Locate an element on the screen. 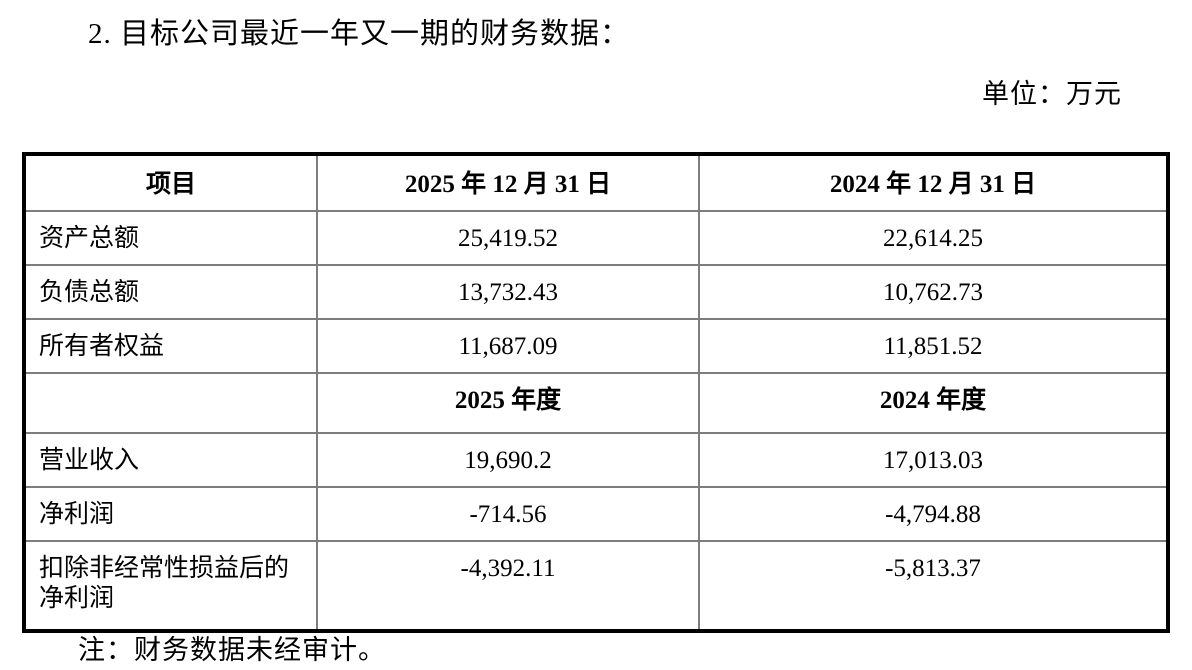 This screenshot has height=670, width=1192. table-header-row: 项目 2025 年 12 月 31 日 2024 年 12 月 31 日 is located at coordinates (596, 182).